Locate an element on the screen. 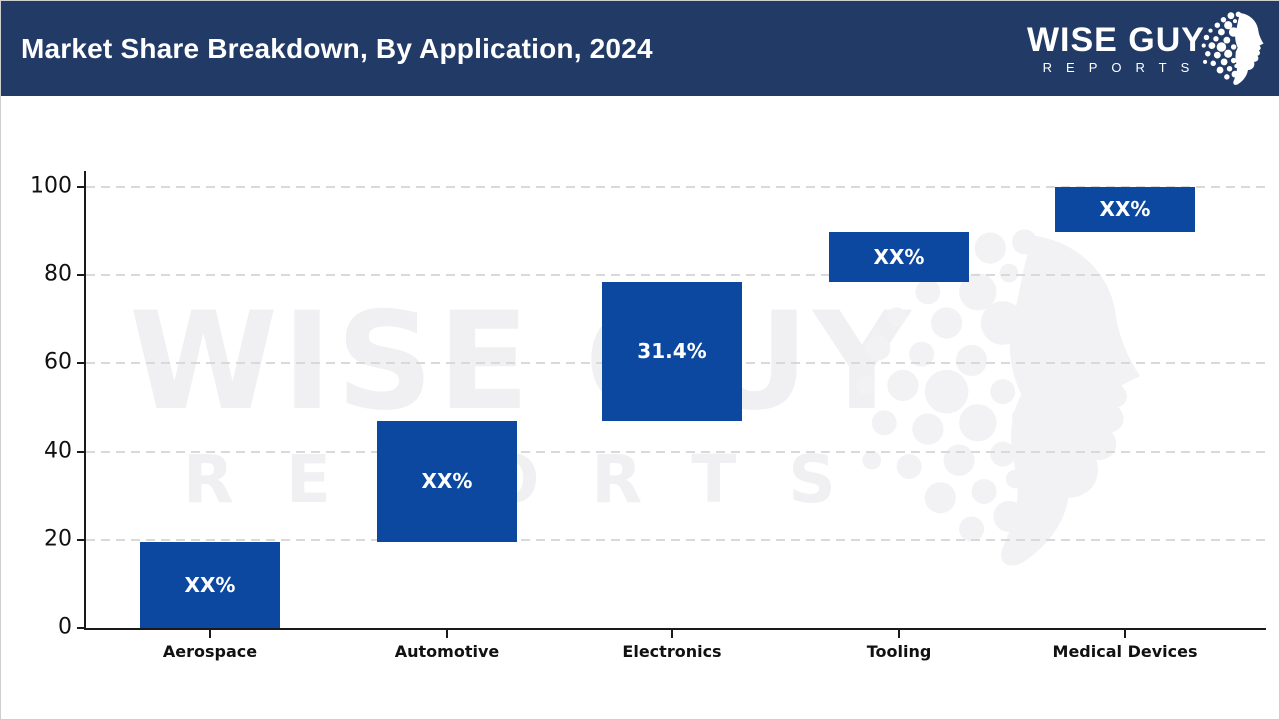 This screenshot has width=1280, height=720. x-axis-category-label: Tooling is located at coordinates (899, 651).